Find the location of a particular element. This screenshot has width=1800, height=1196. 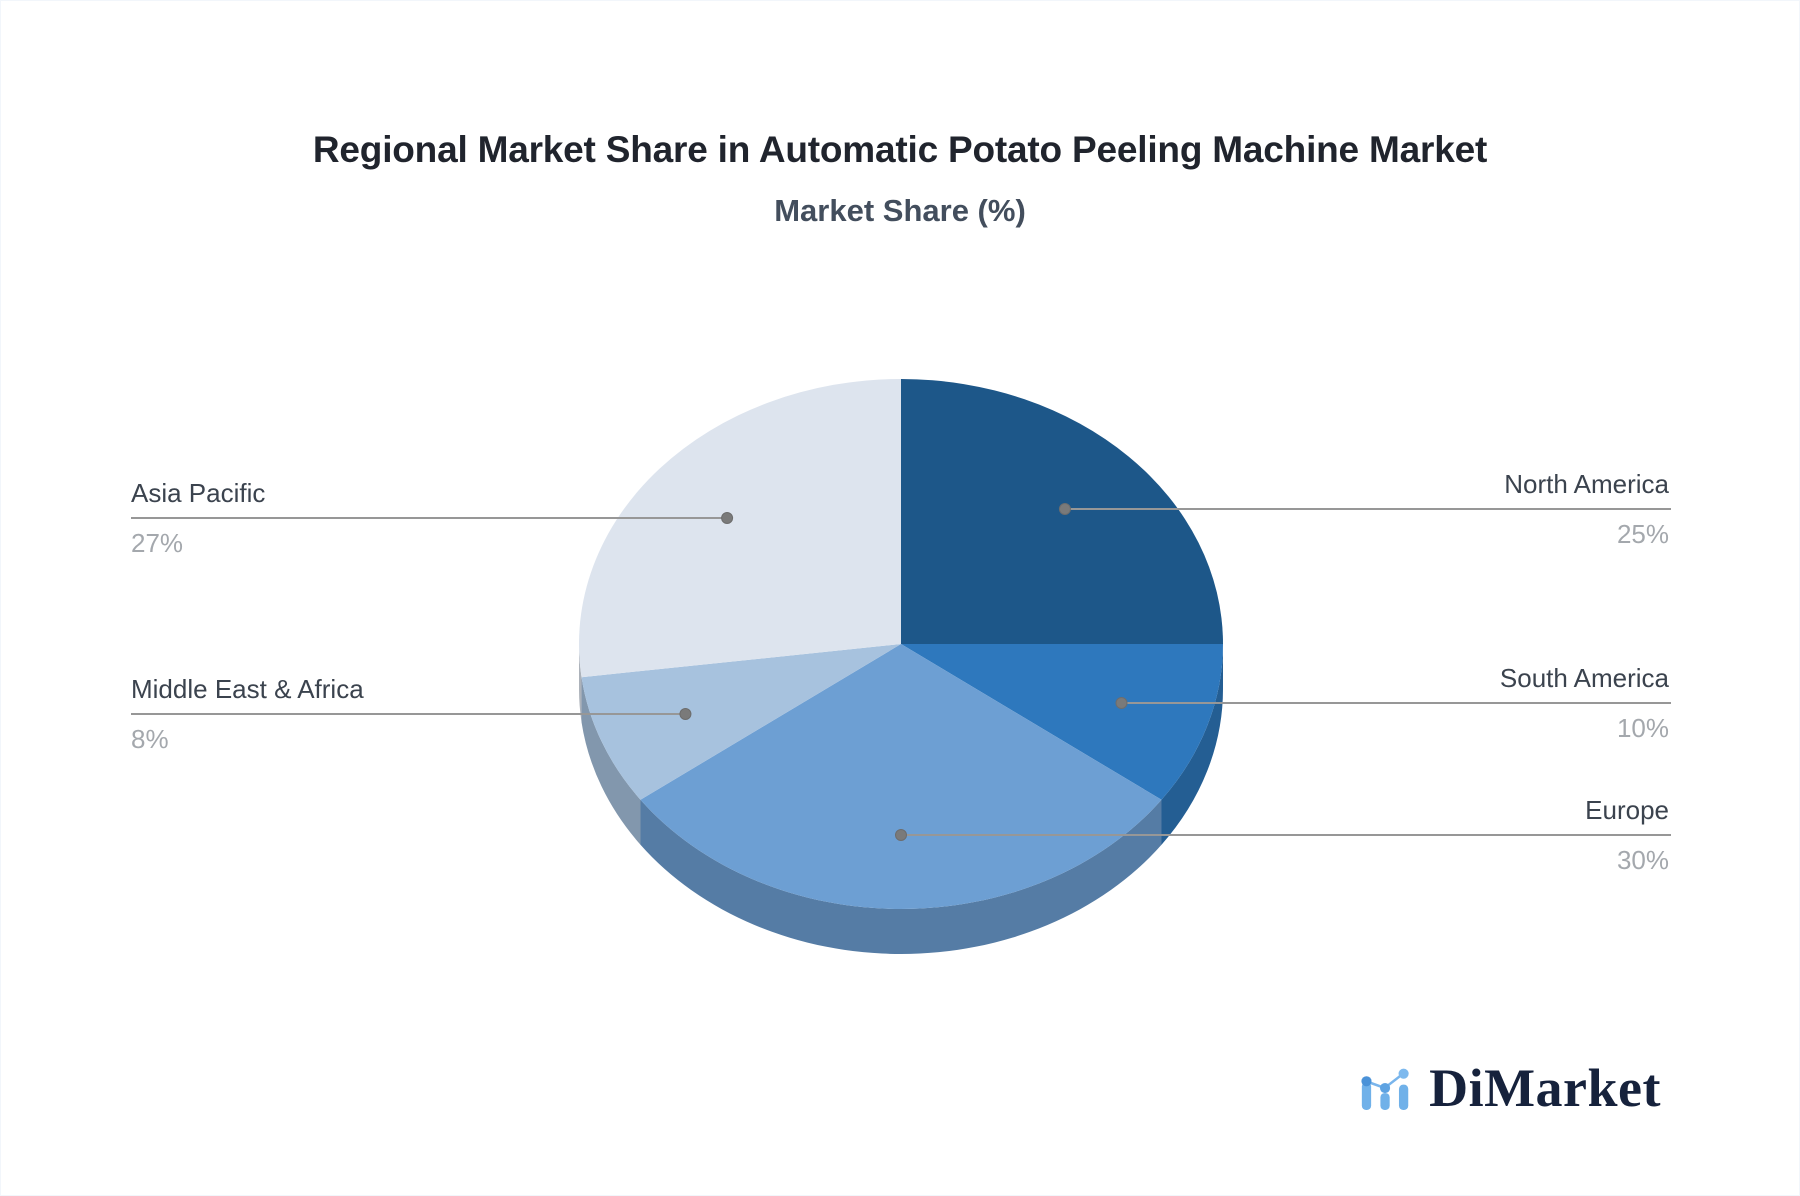

slice-value: 25% is located at coordinates (1642, 534).